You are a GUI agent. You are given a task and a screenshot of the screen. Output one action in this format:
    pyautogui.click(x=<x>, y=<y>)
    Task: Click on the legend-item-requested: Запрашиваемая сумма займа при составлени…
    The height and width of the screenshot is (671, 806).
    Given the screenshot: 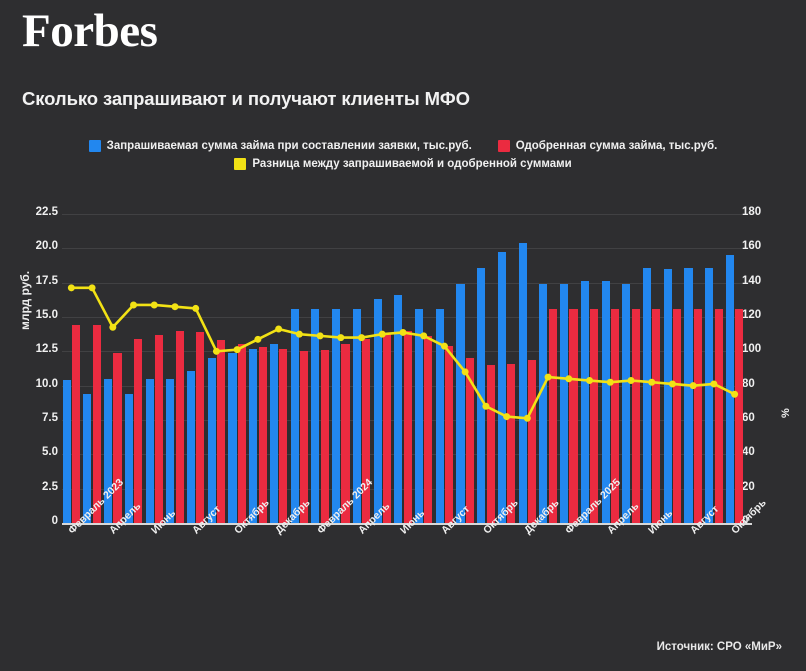 What is the action you would take?
    pyautogui.click(x=280, y=146)
    